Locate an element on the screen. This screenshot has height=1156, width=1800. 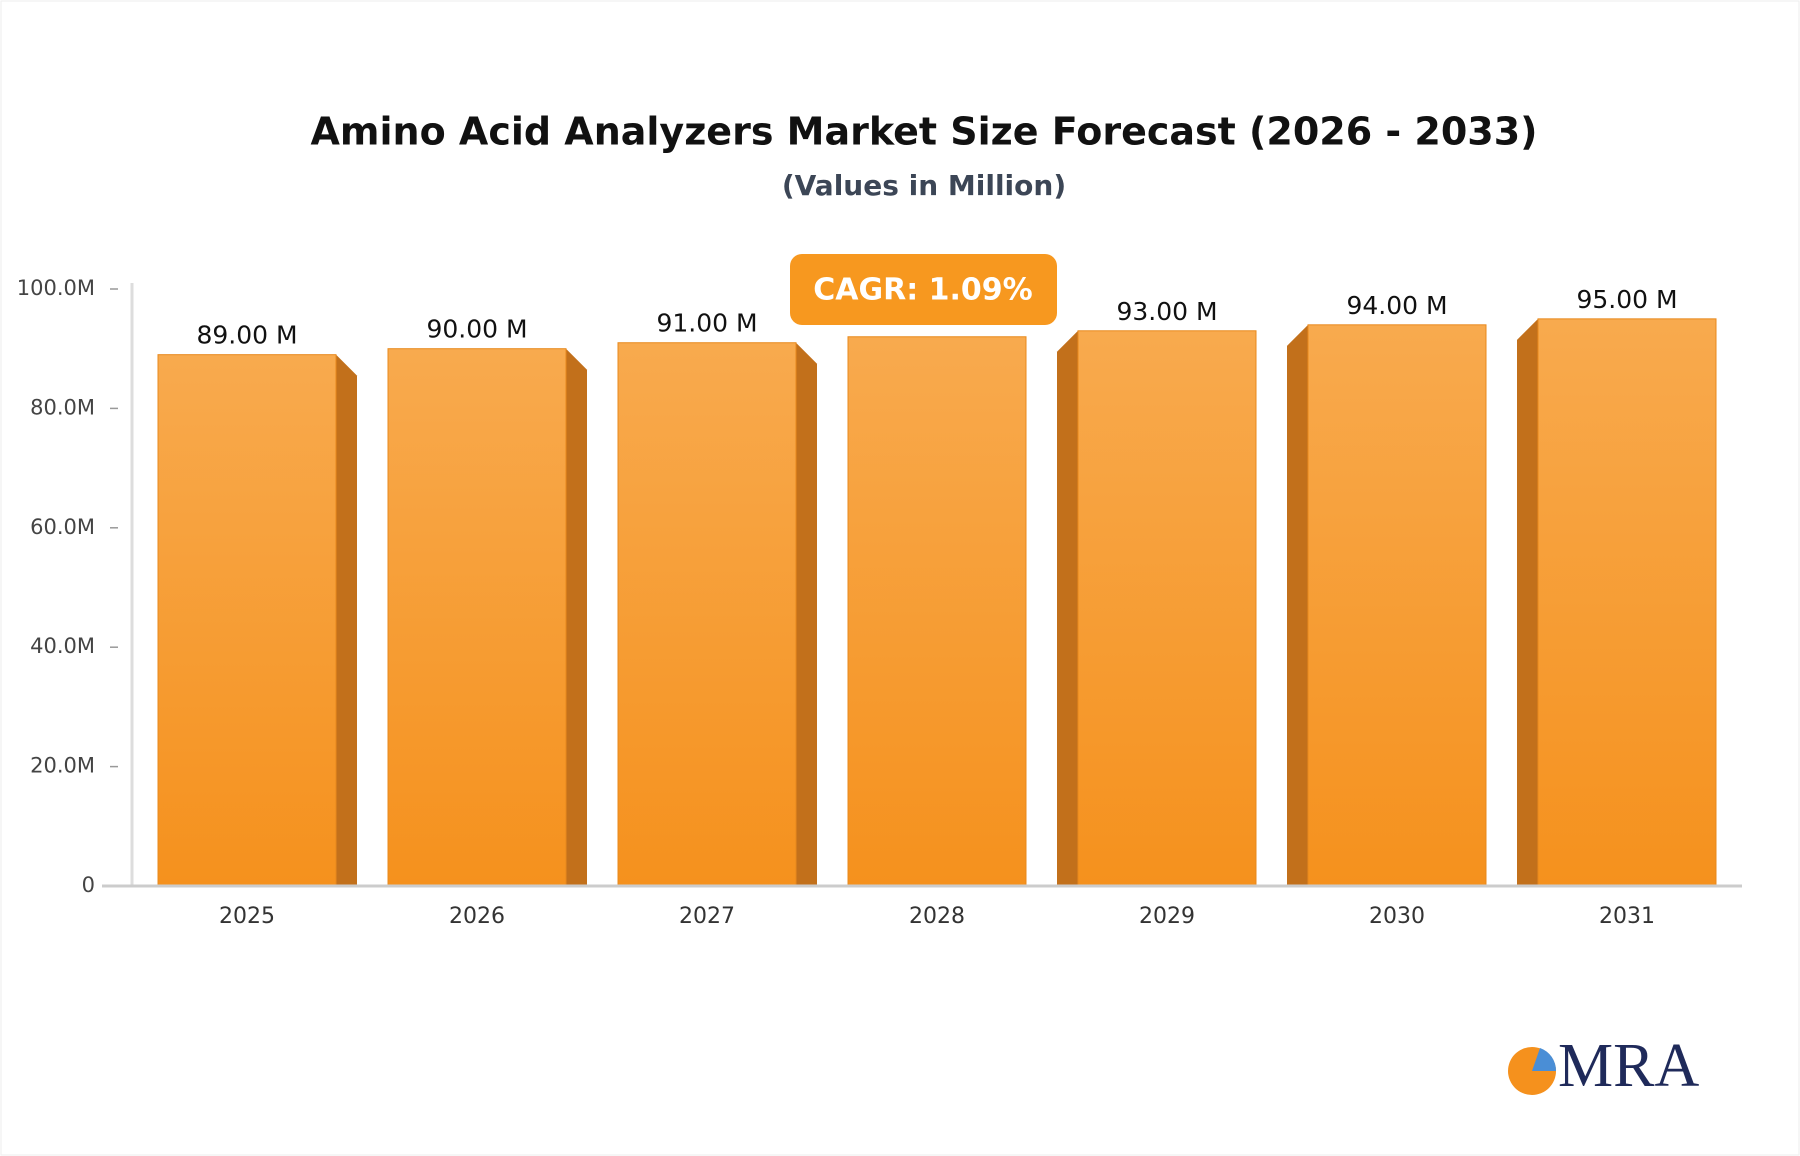
cagr-badge-box is located at coordinates (923, 289).